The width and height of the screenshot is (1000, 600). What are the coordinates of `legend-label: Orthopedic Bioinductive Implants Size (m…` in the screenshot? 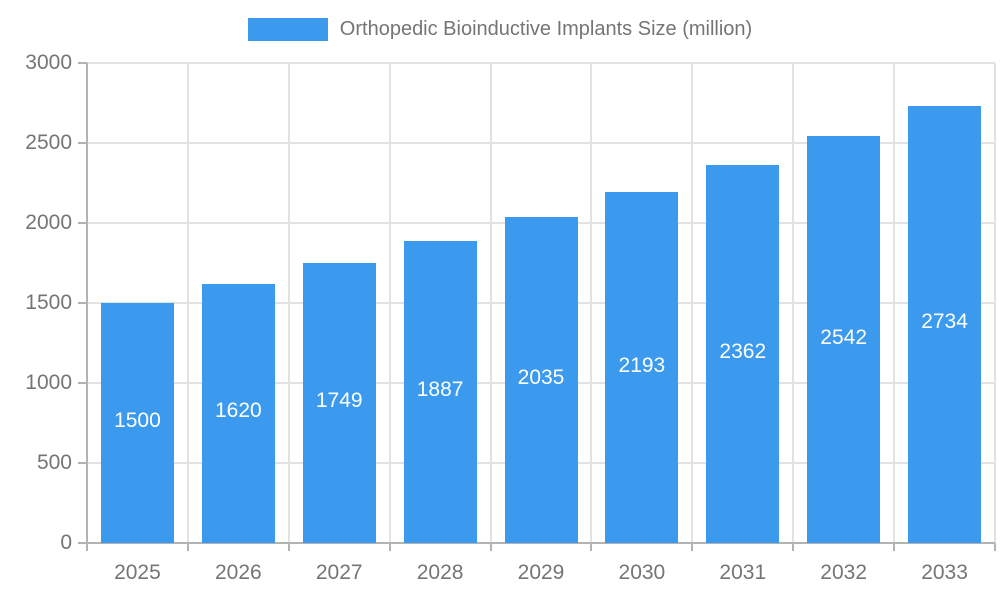 It's located at (546, 29).